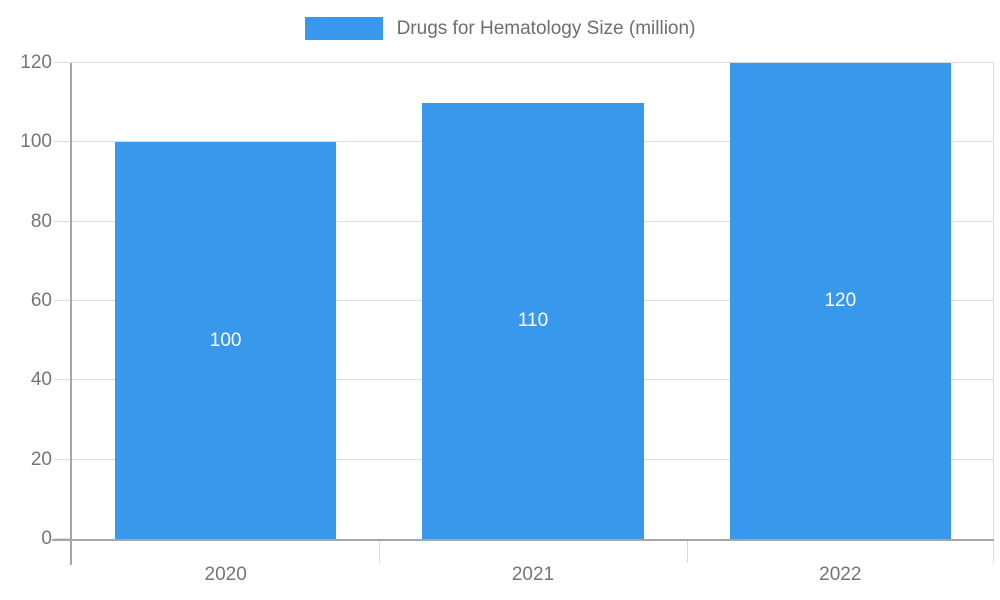  I want to click on y-tick-label: 100, so click(36, 142).